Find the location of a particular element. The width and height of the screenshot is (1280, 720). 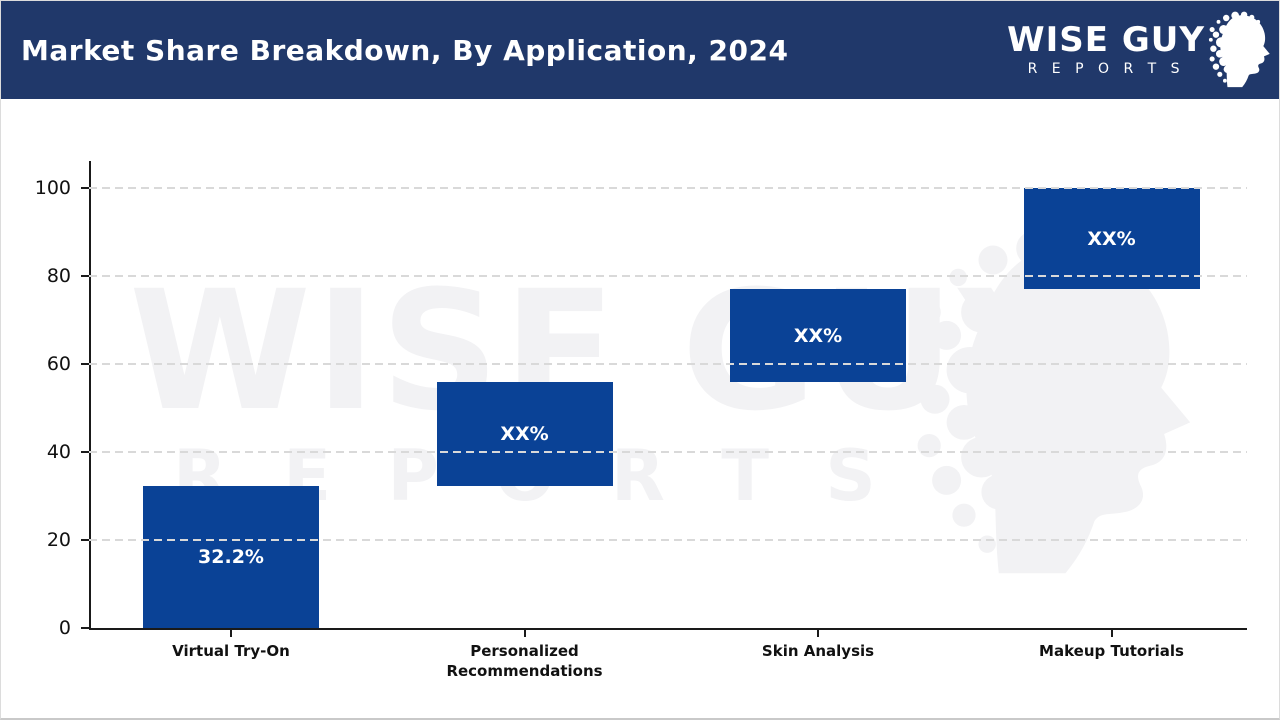

brand-wordmark: WISE GUY is located at coordinates (1106, 40).